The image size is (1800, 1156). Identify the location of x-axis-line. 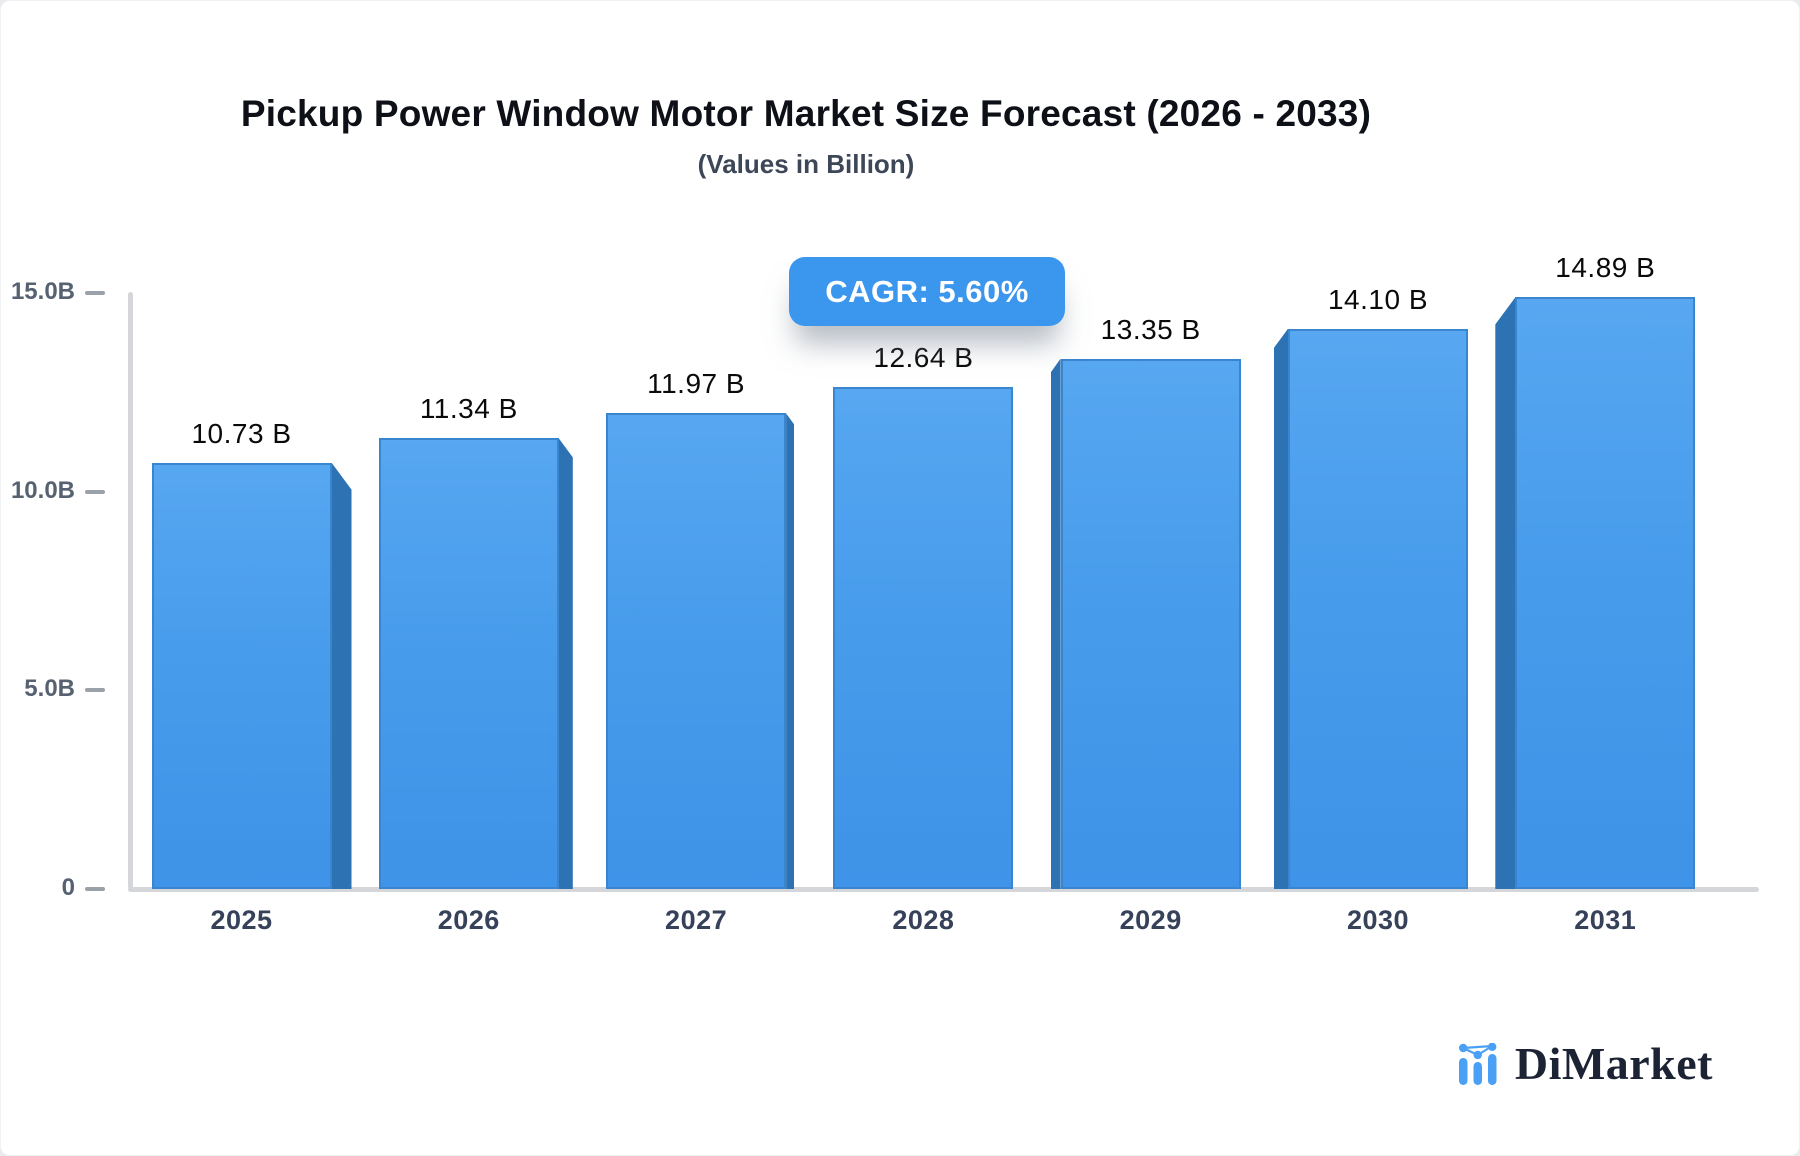
(943, 889).